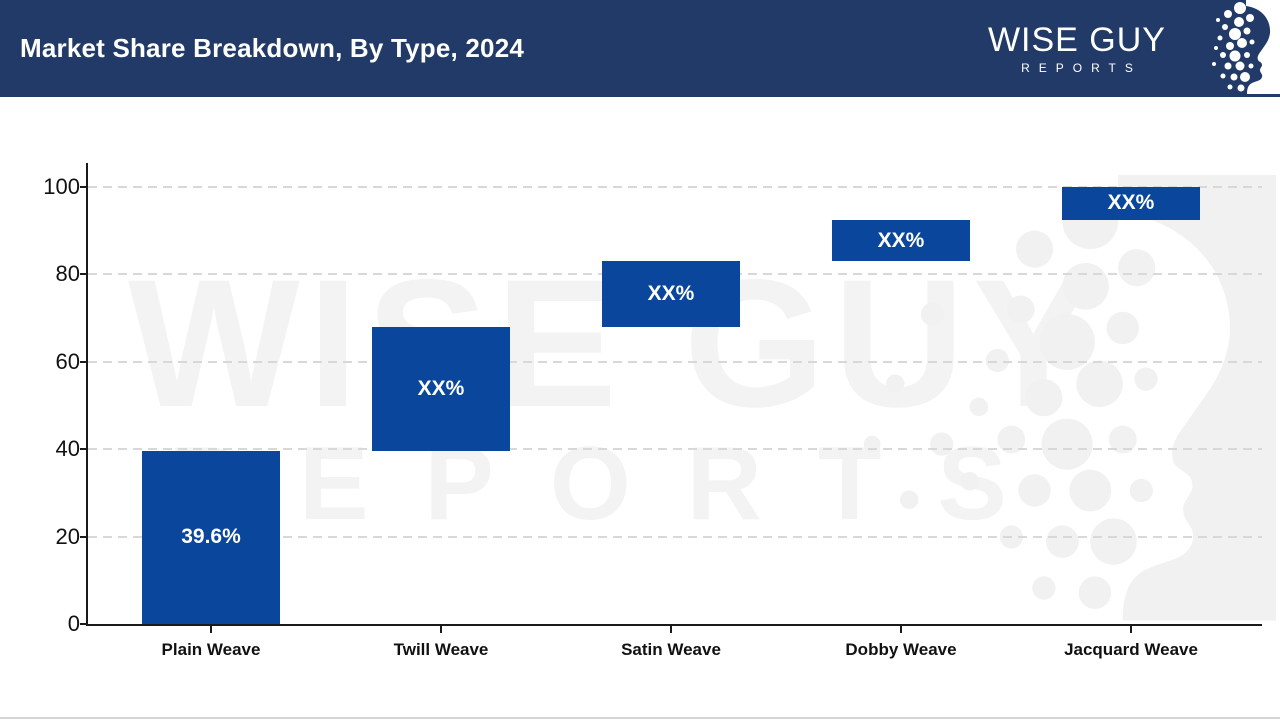 The image size is (1280, 720). Describe the element at coordinates (674, 625) in the screenshot. I see `x-axis-spine` at that location.